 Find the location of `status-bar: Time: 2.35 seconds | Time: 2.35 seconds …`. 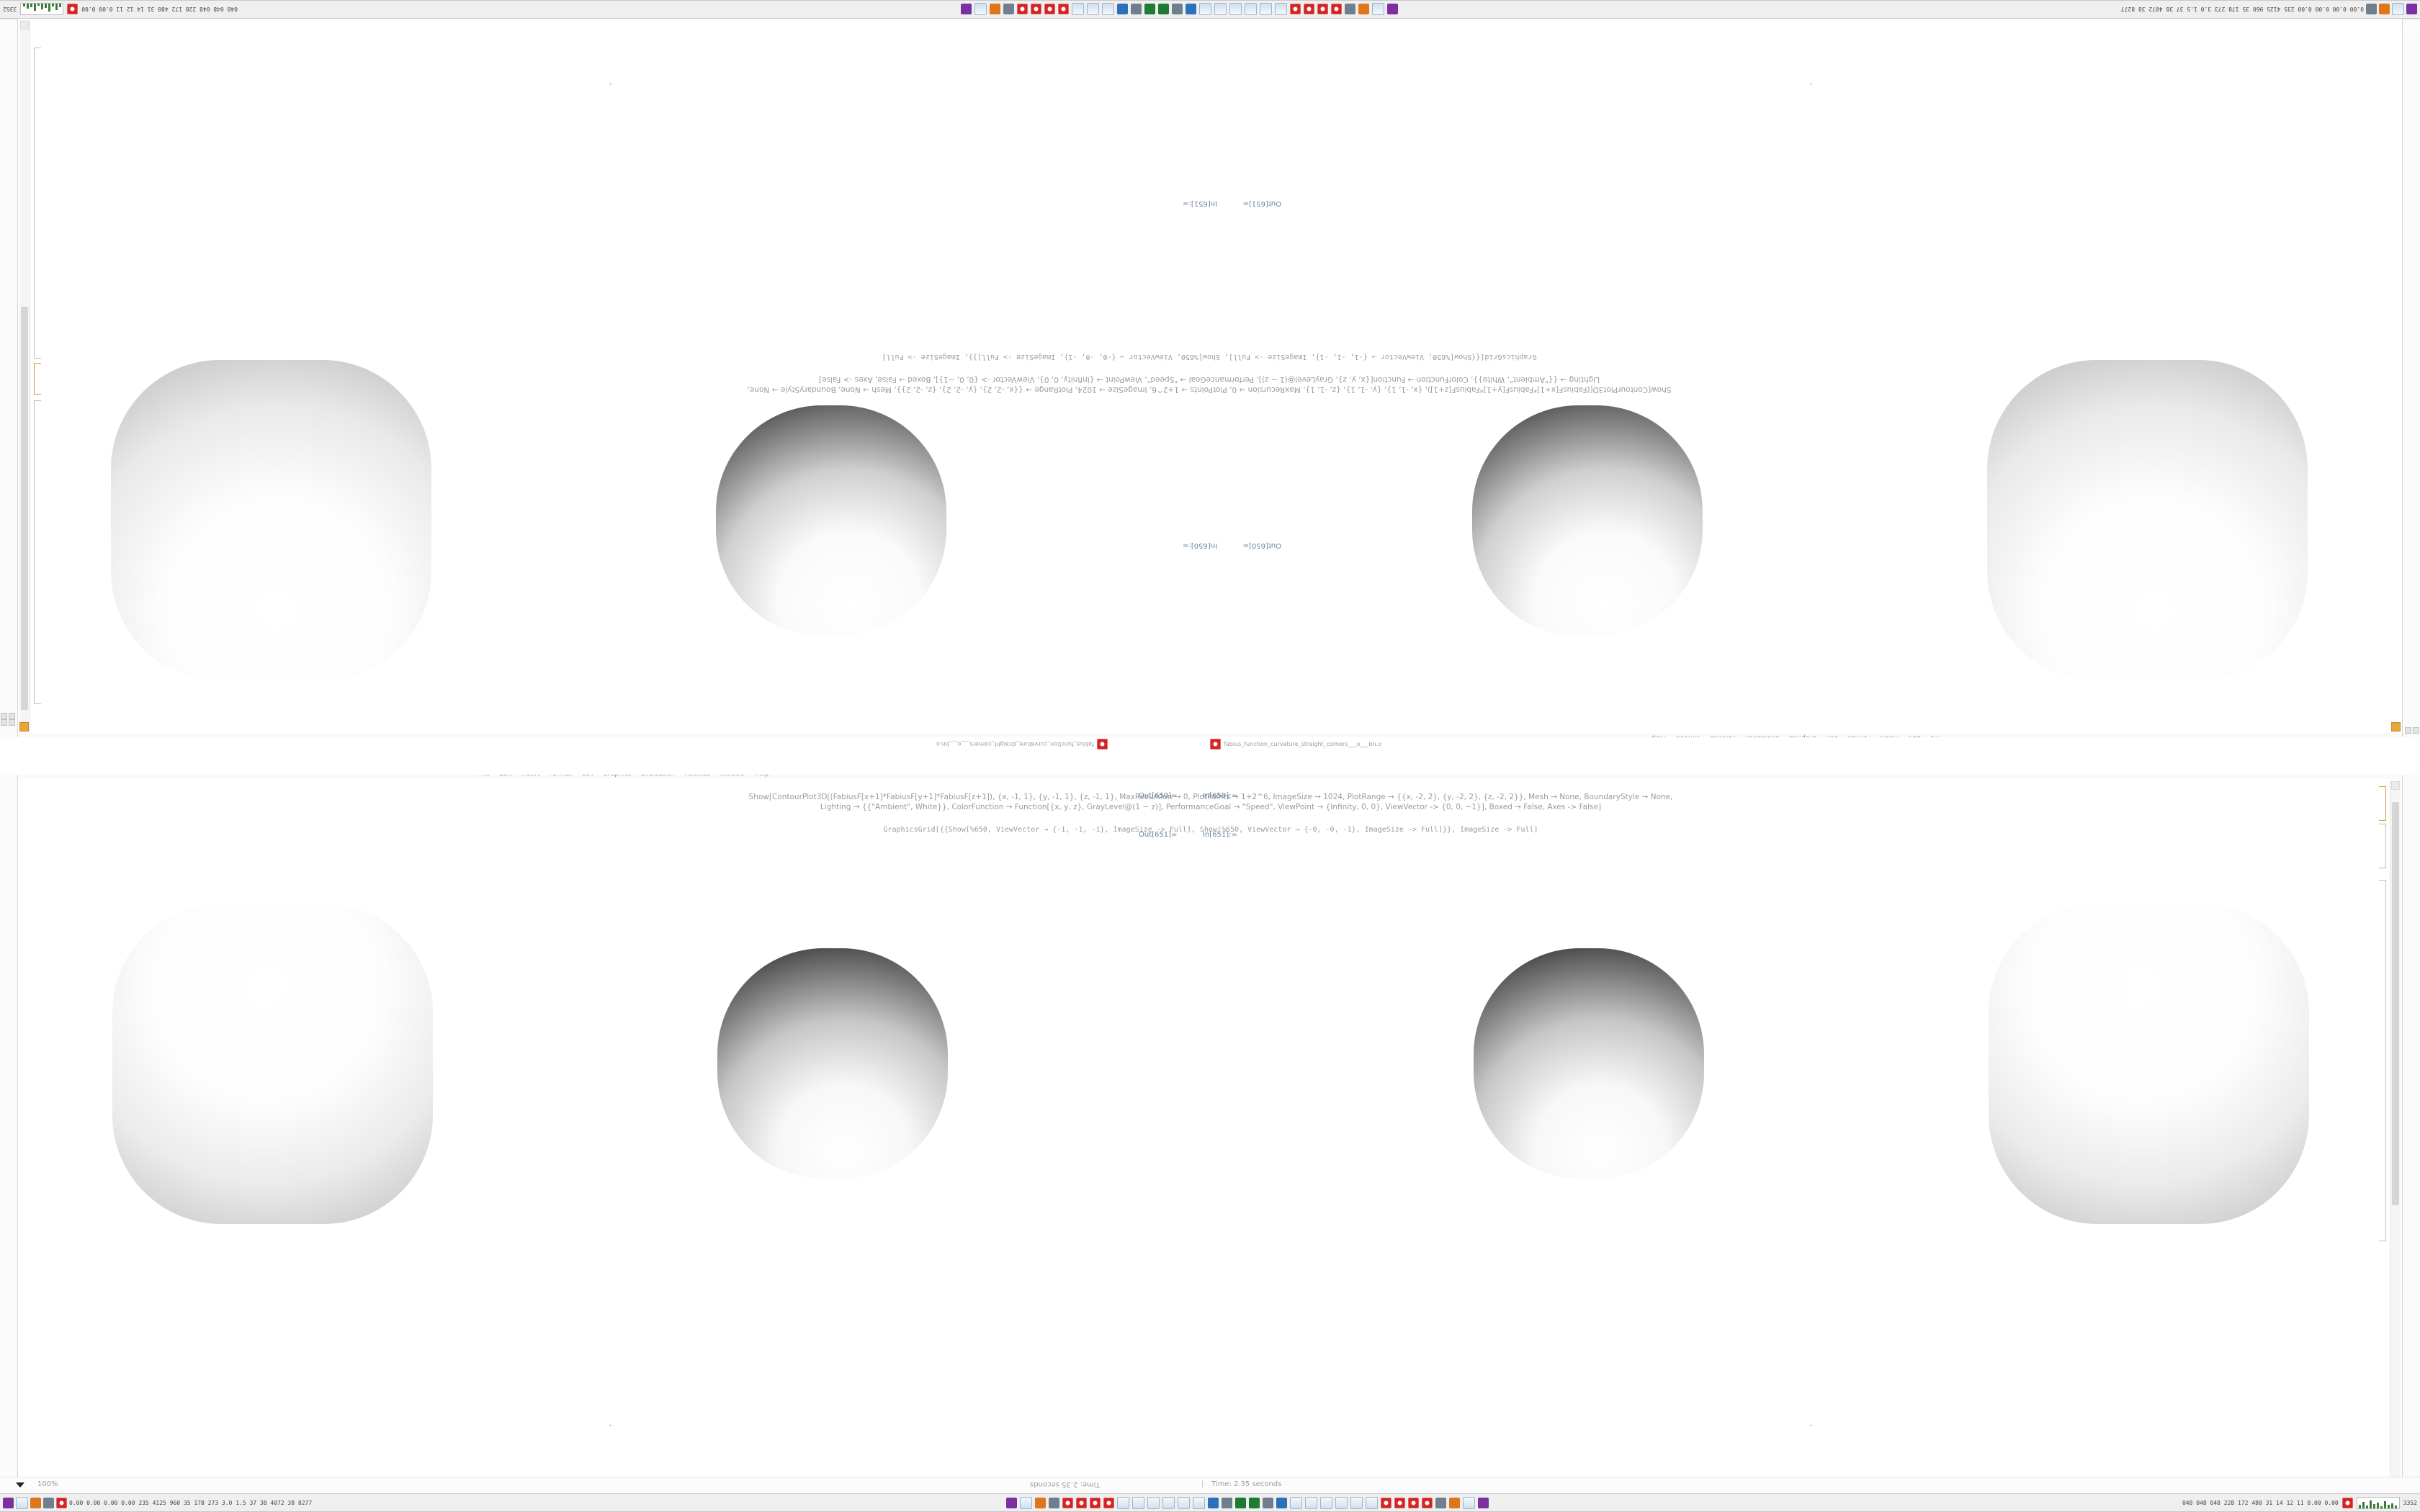

status-bar: Time: 2.35 seconds | Time: 2.35 seconds … is located at coordinates (1210, 1485).